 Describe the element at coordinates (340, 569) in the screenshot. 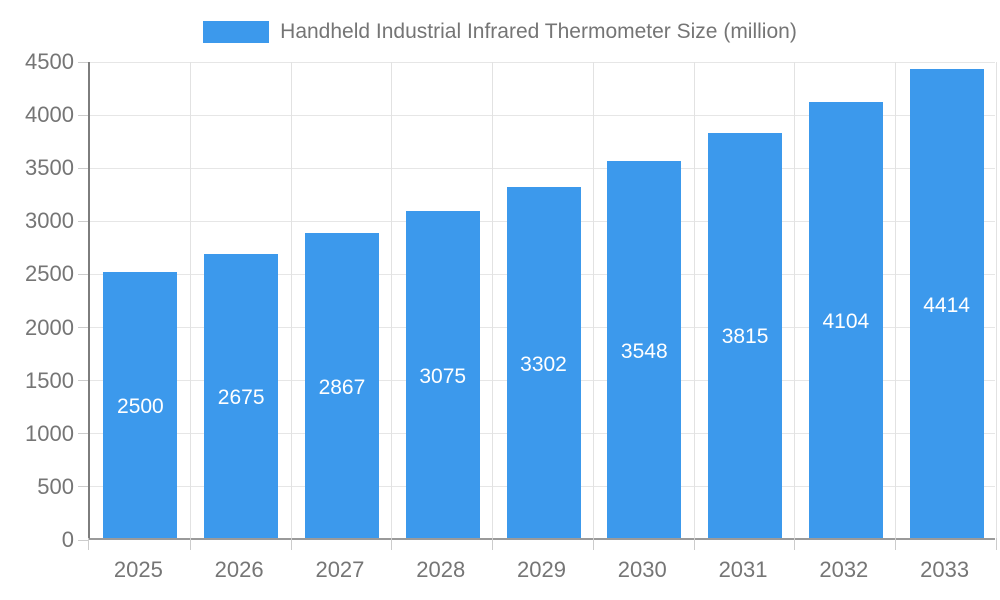

I see `x-axis-tick-label: 2027` at that location.